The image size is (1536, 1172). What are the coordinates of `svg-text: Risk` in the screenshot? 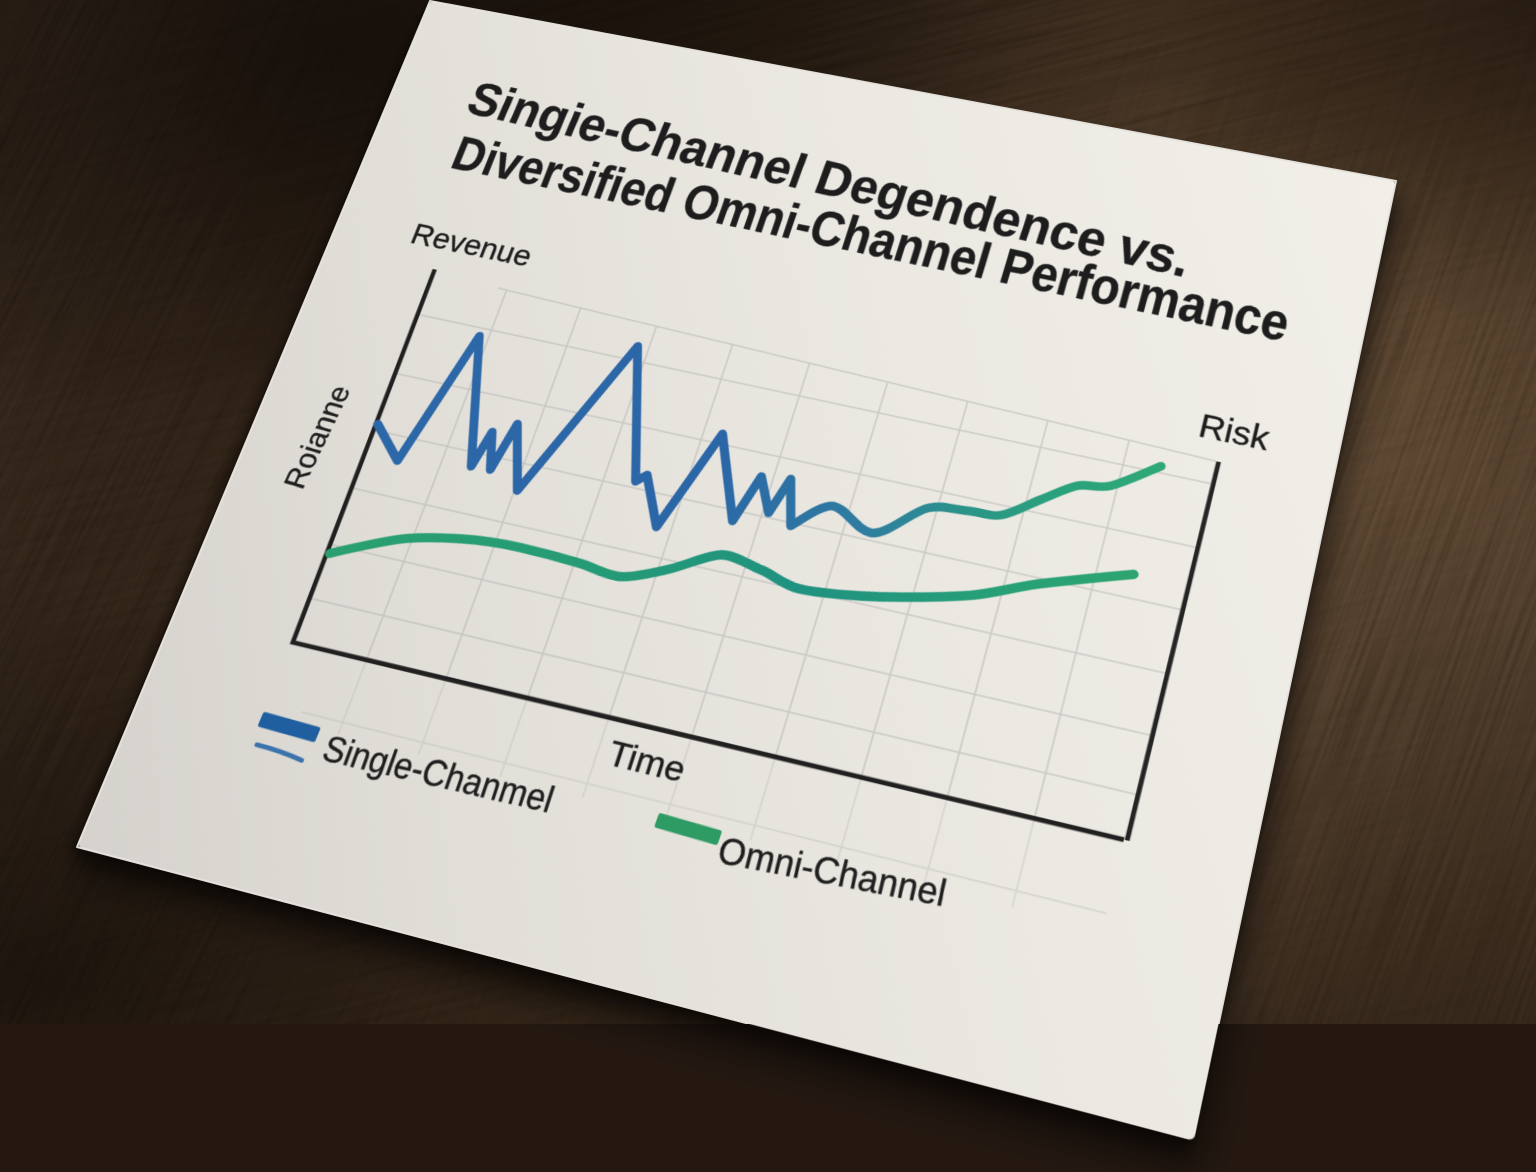 It's located at (1234, 433).